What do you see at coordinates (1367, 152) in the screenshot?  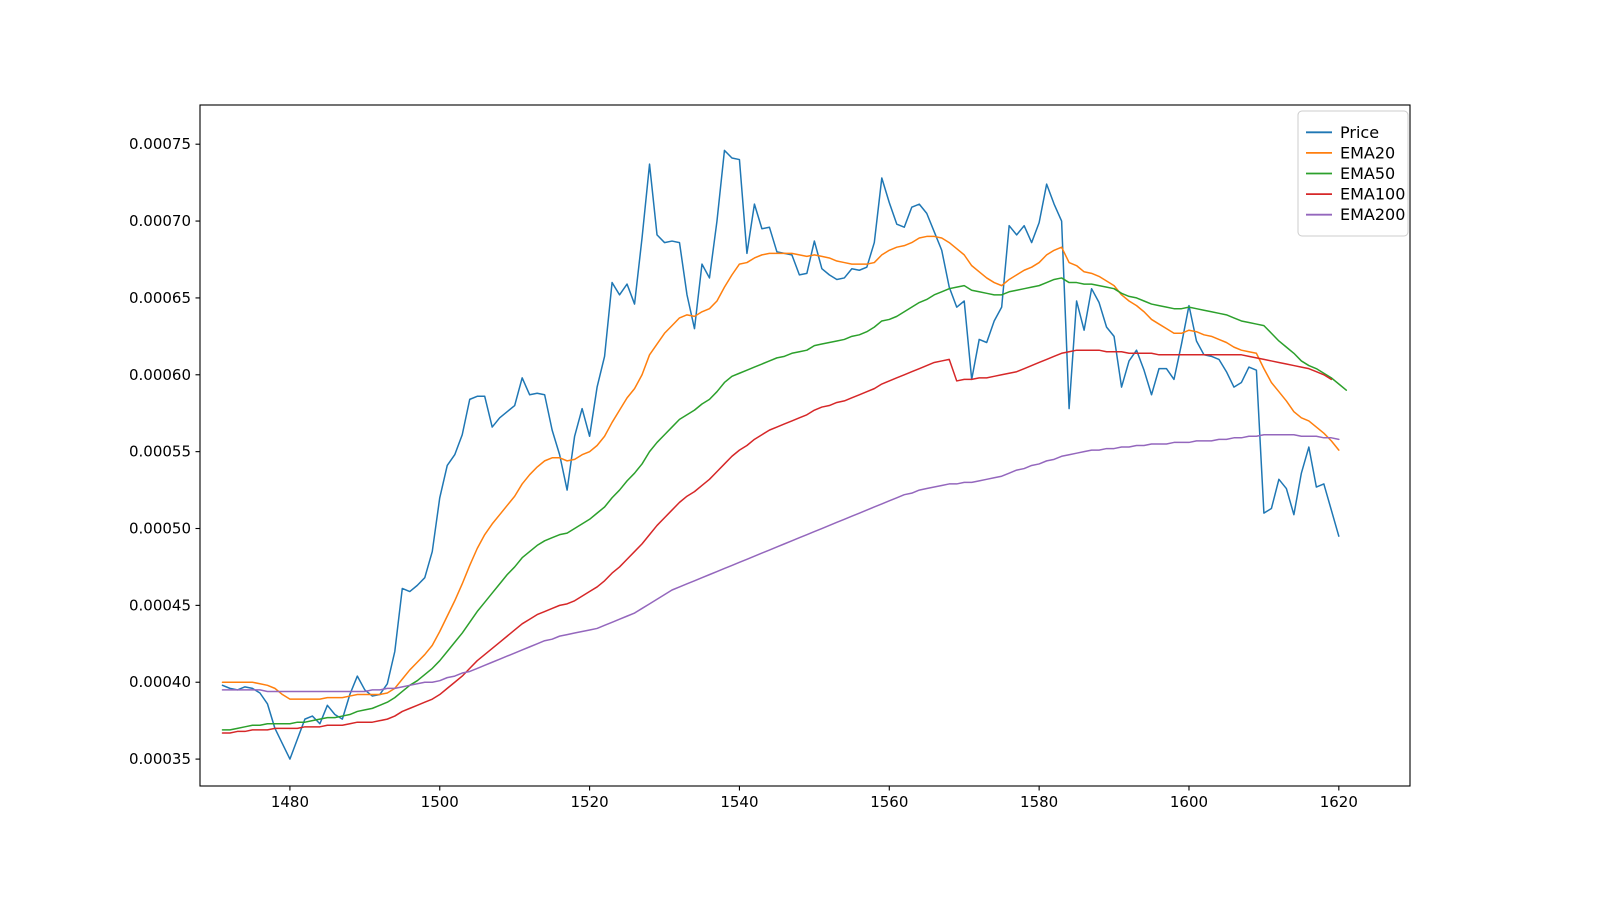 I see `legend-label-ema20: EMA20` at bounding box center [1367, 152].